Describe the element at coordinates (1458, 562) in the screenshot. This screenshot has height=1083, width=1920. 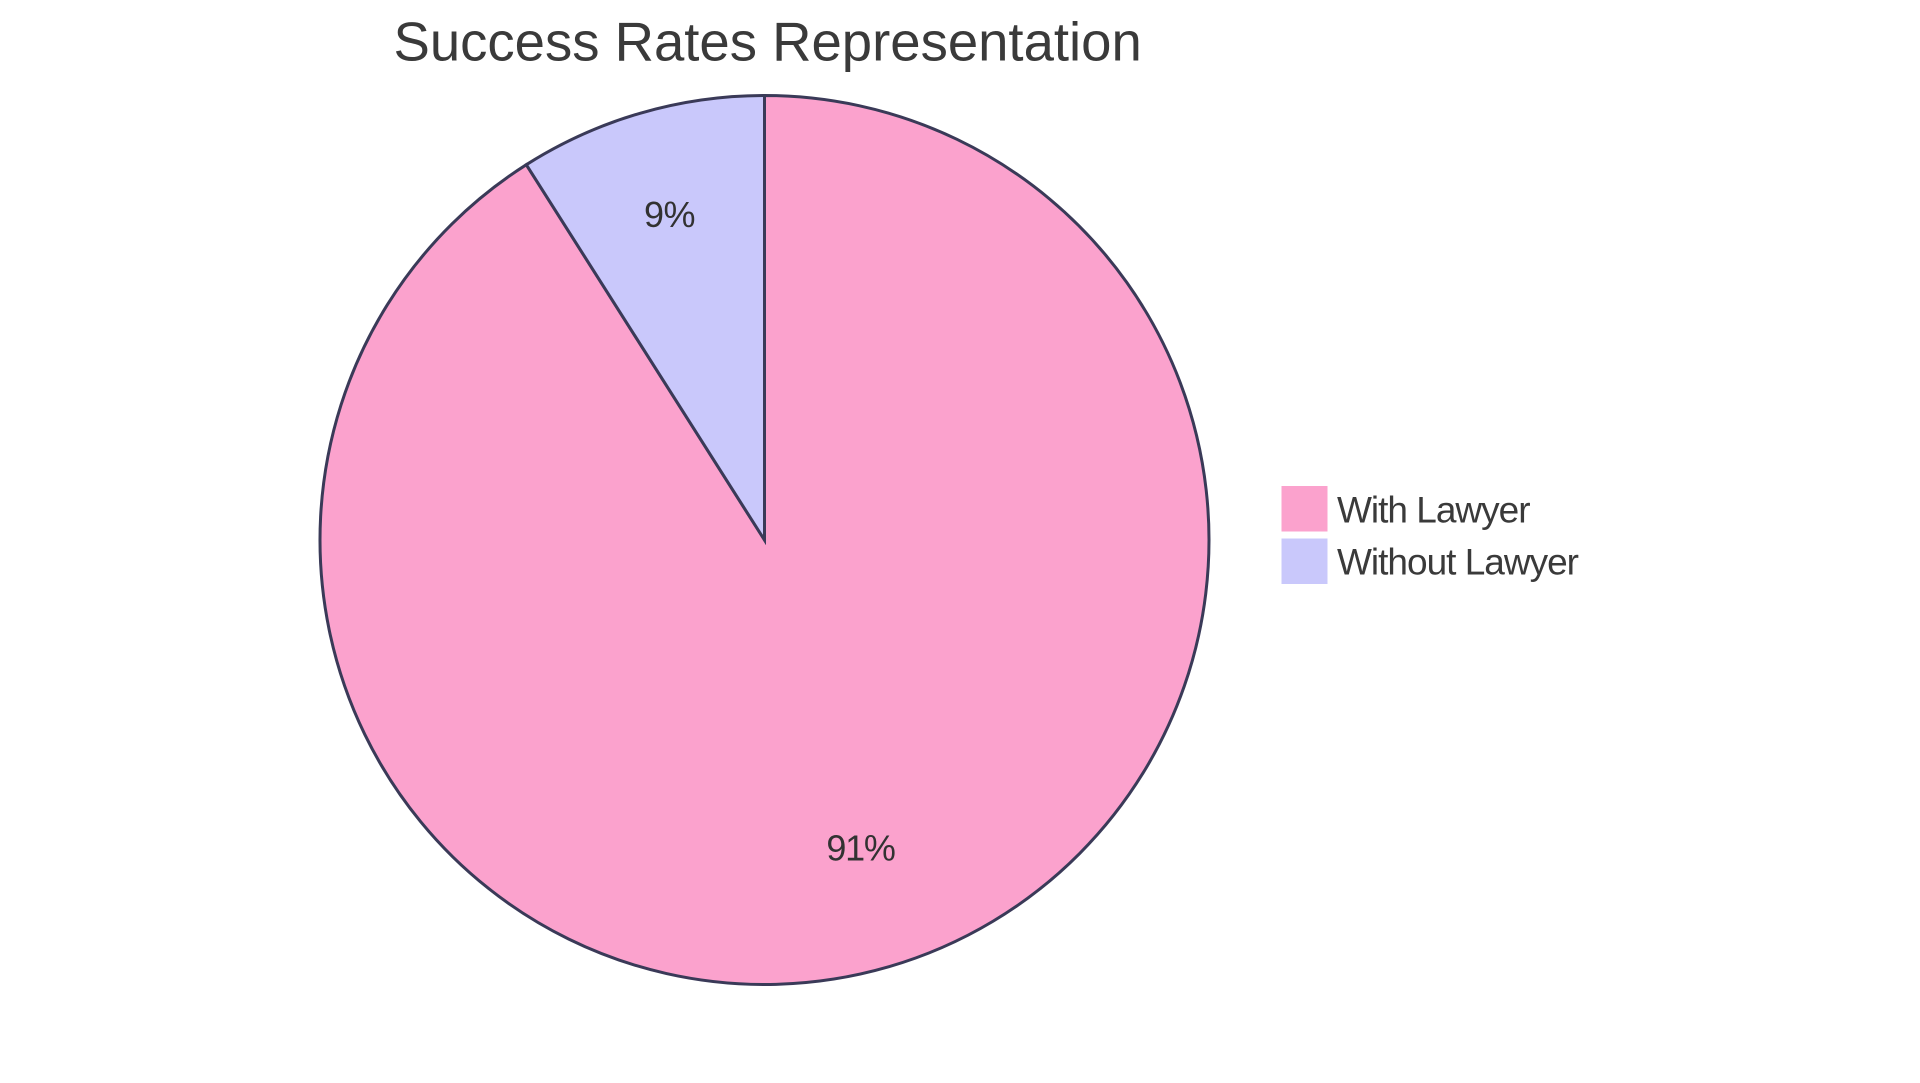
I see `svg-text: Without Lawyer` at that location.